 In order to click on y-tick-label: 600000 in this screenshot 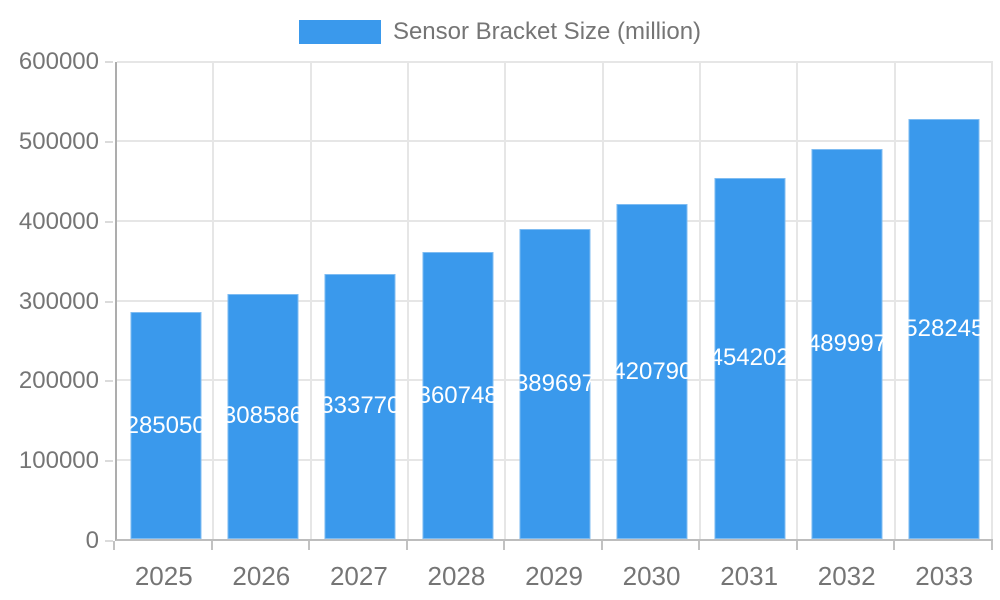, I will do `click(58, 61)`.